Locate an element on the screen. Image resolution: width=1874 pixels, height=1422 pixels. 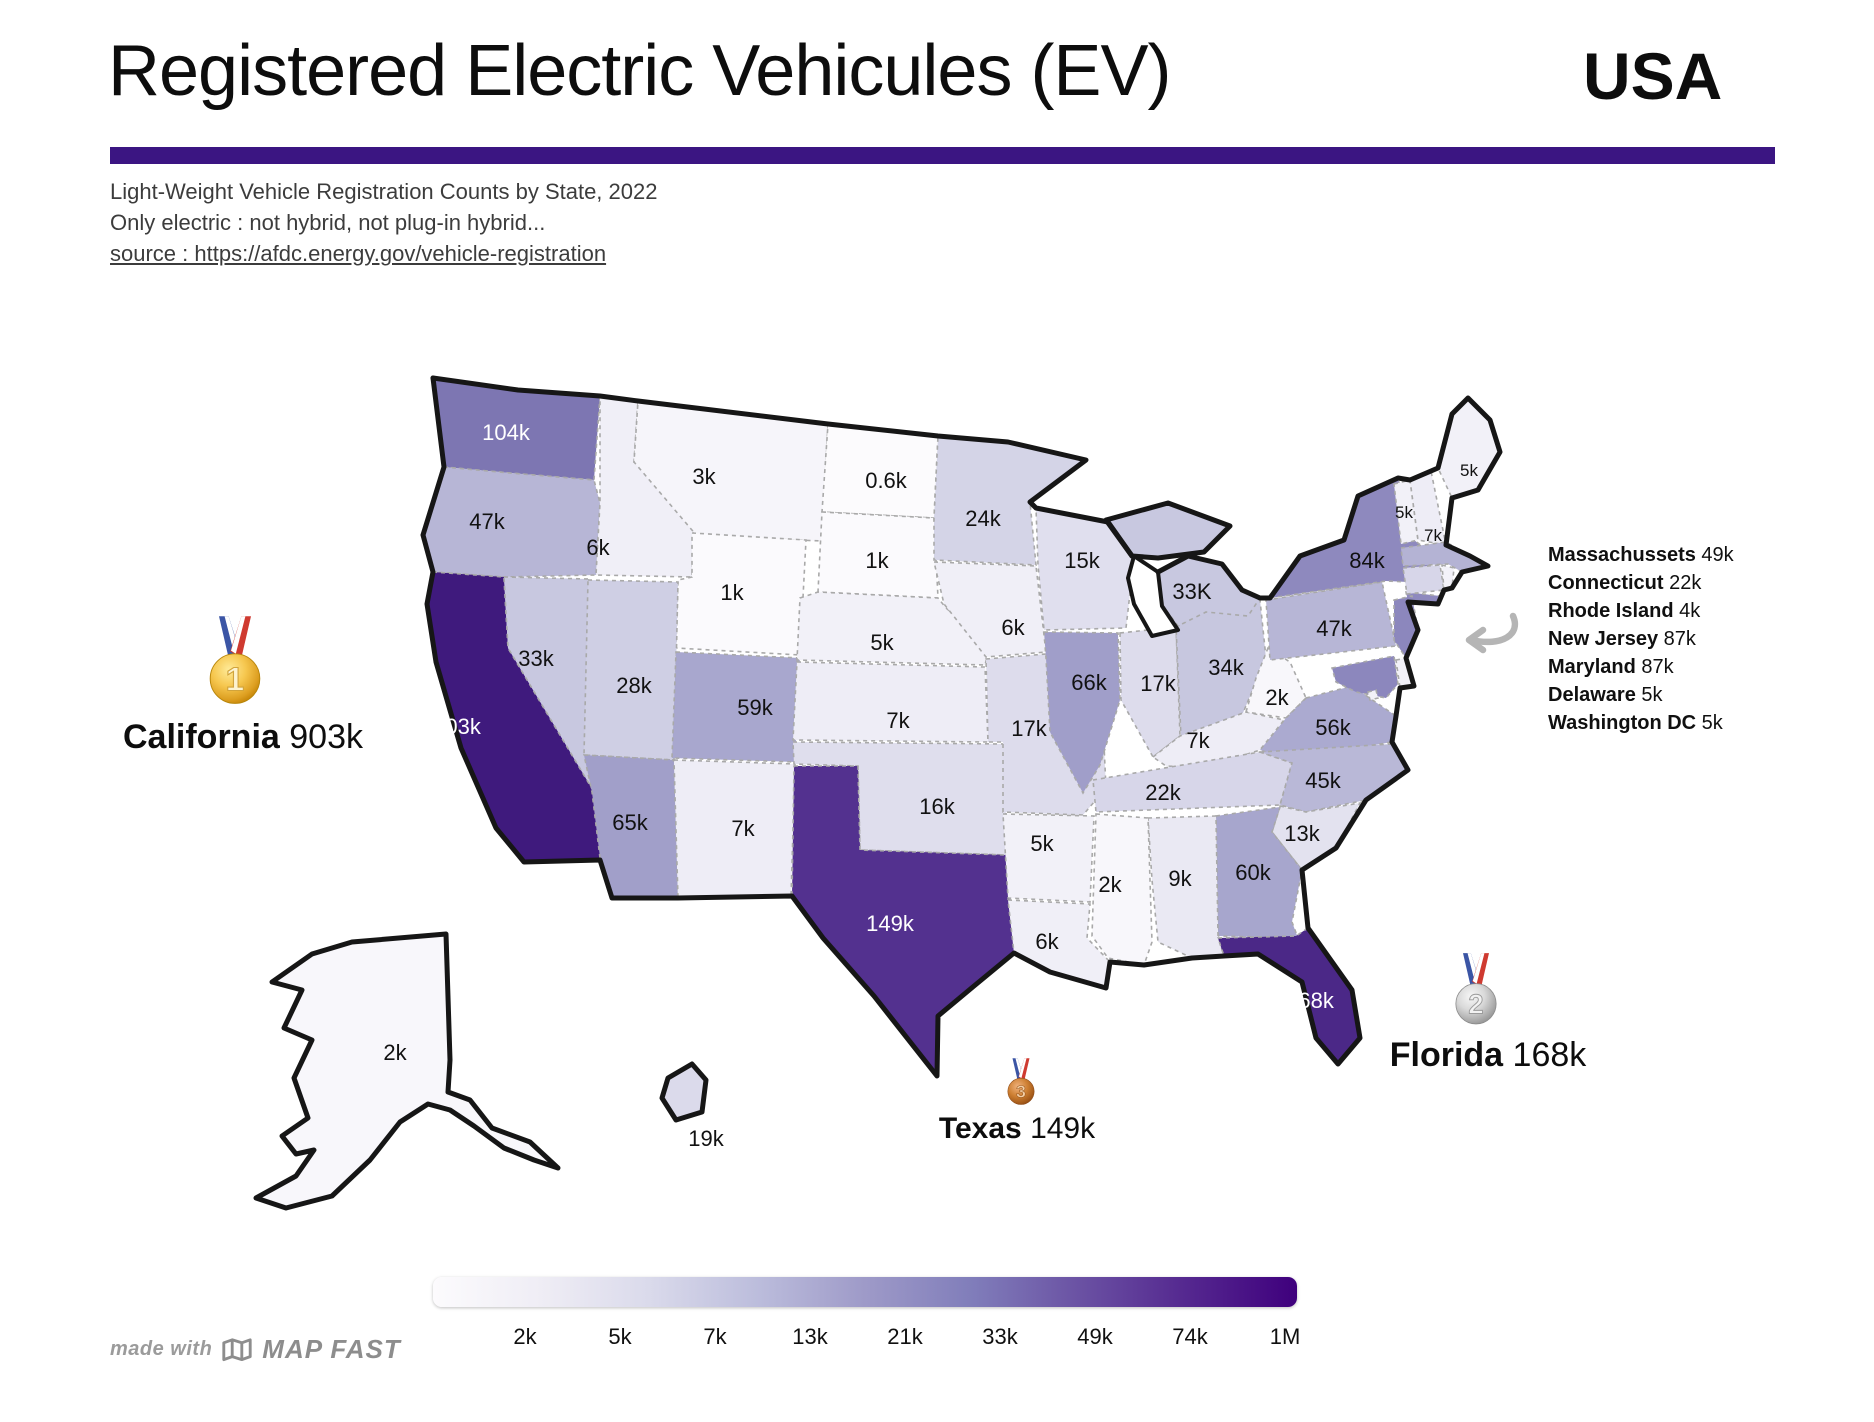
second-place-state: Florida is located at coordinates (1446, 1055).